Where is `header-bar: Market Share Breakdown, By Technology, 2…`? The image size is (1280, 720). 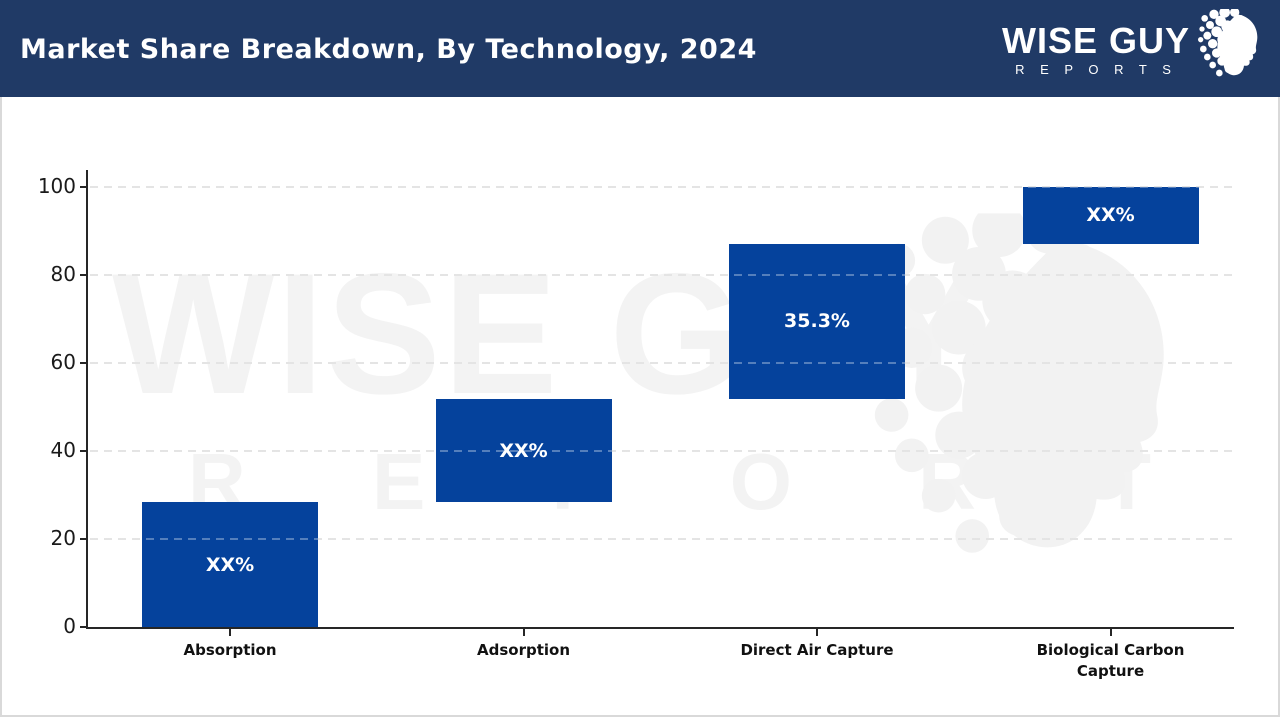
header-bar: Market Share Breakdown, By Technology, 2… is located at coordinates (640, 48).